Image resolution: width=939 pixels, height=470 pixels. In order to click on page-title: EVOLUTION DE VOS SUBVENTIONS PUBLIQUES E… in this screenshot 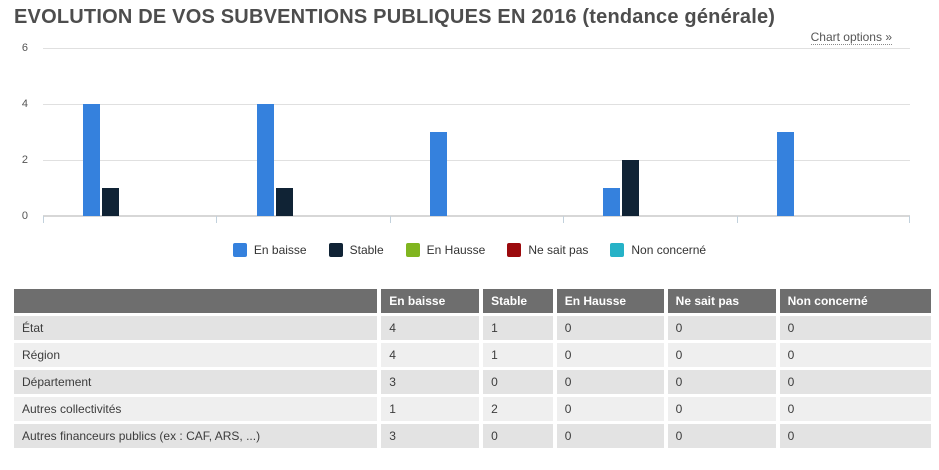, I will do `click(395, 17)`.